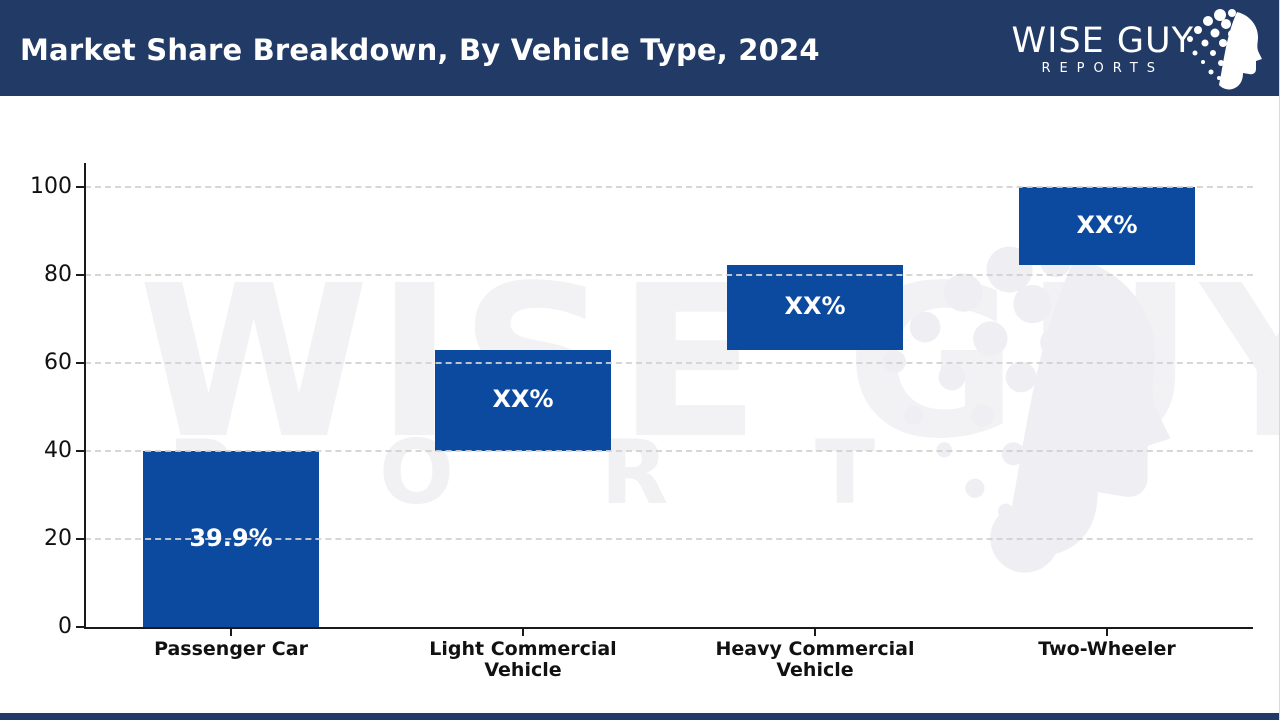  Describe the element at coordinates (1224, 49) in the screenshot. I see `logo-face-icon` at that location.